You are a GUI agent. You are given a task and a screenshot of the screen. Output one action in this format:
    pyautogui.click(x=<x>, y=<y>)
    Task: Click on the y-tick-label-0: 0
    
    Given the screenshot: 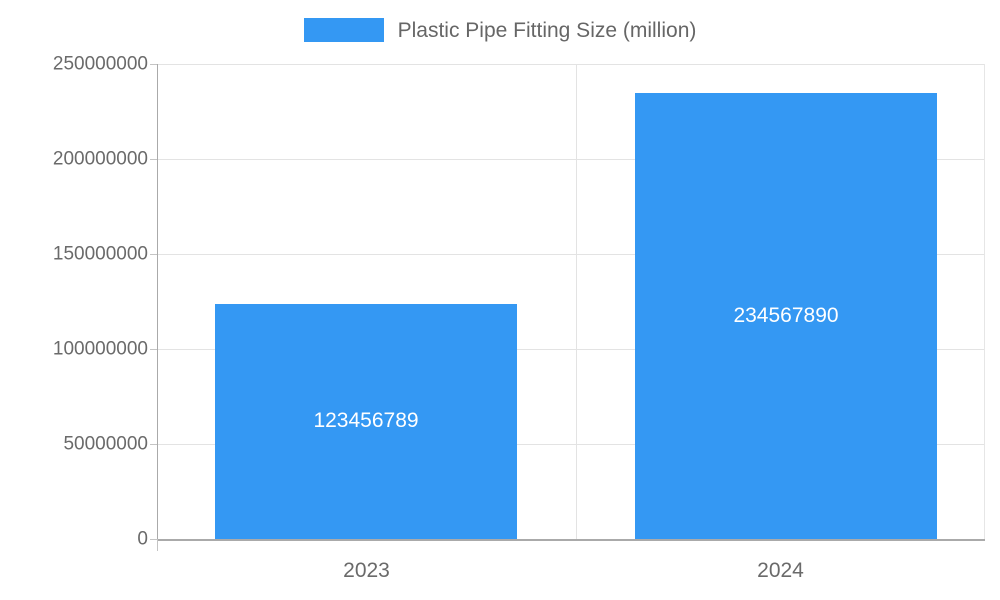 What is the action you would take?
    pyautogui.click(x=142, y=539)
    